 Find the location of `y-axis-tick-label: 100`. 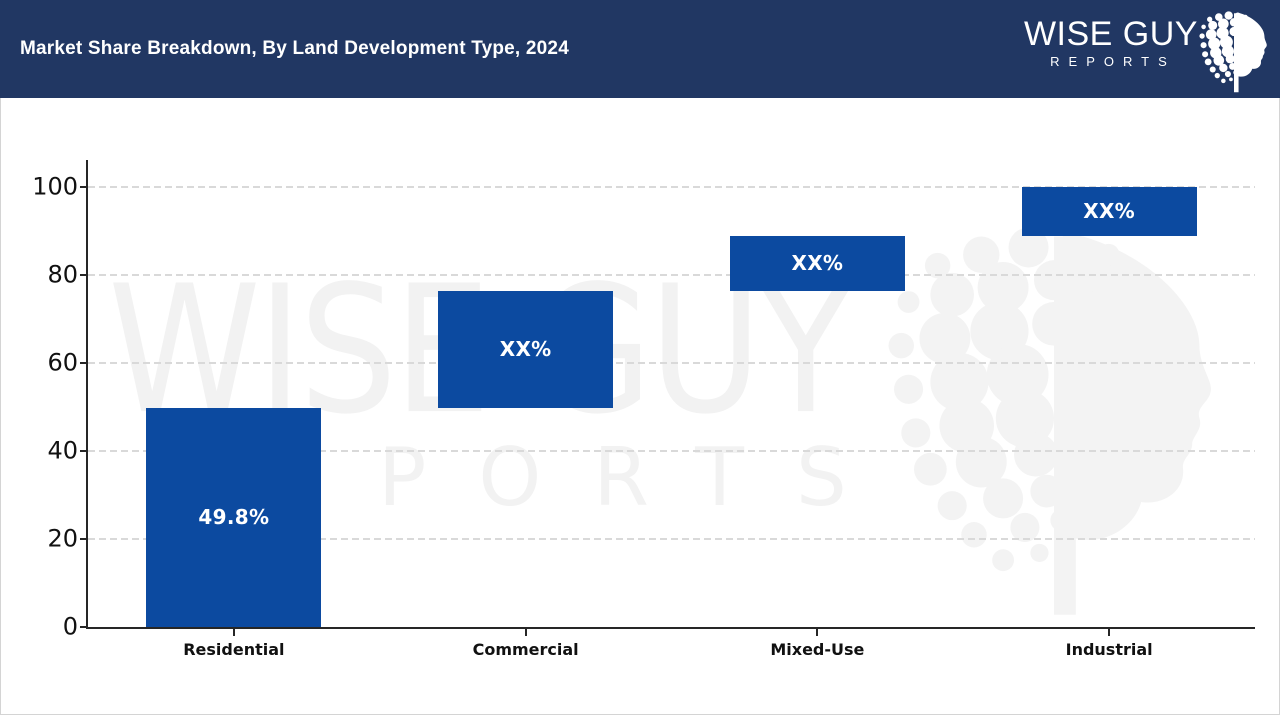

y-axis-tick-label: 100 is located at coordinates (55, 186).